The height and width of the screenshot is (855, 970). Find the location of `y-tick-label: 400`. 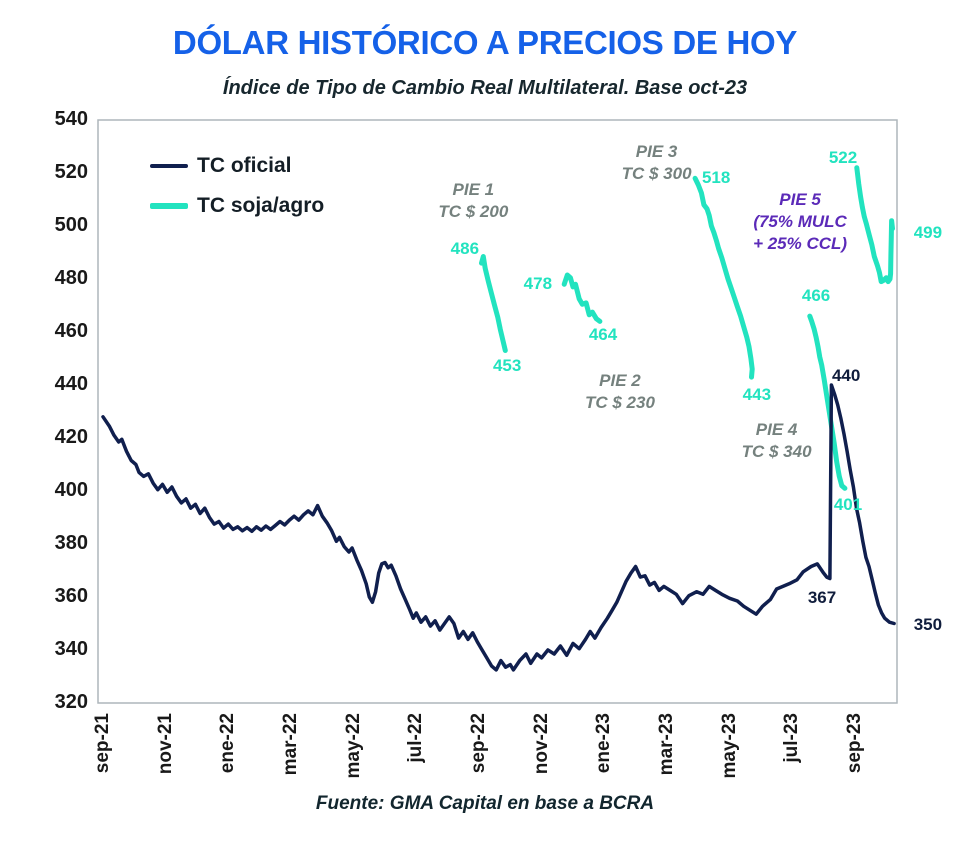

y-tick-label: 400 is located at coordinates (71, 490).